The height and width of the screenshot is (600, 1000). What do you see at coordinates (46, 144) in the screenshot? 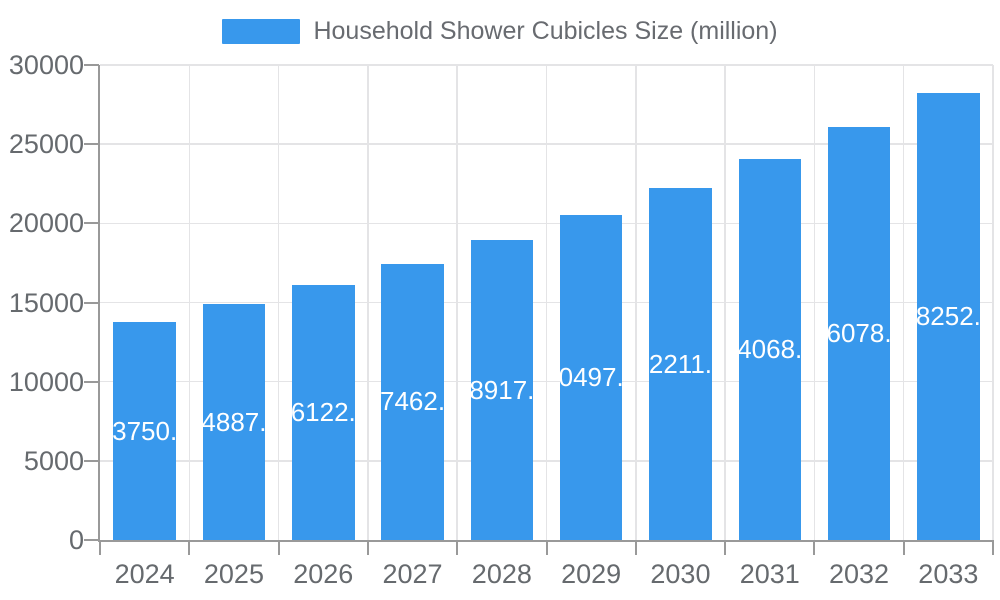
I see `y-axis-label: 25000` at bounding box center [46, 144].